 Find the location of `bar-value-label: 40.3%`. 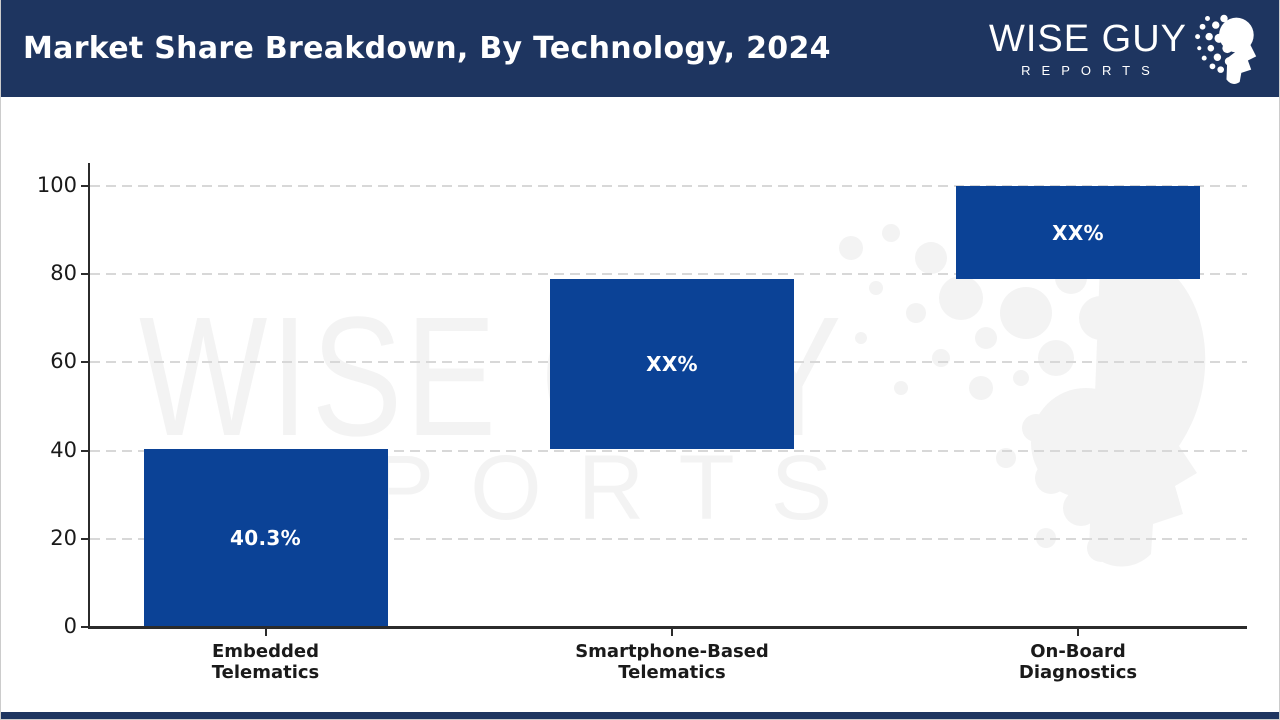

bar-value-label: 40.3% is located at coordinates (265, 538).